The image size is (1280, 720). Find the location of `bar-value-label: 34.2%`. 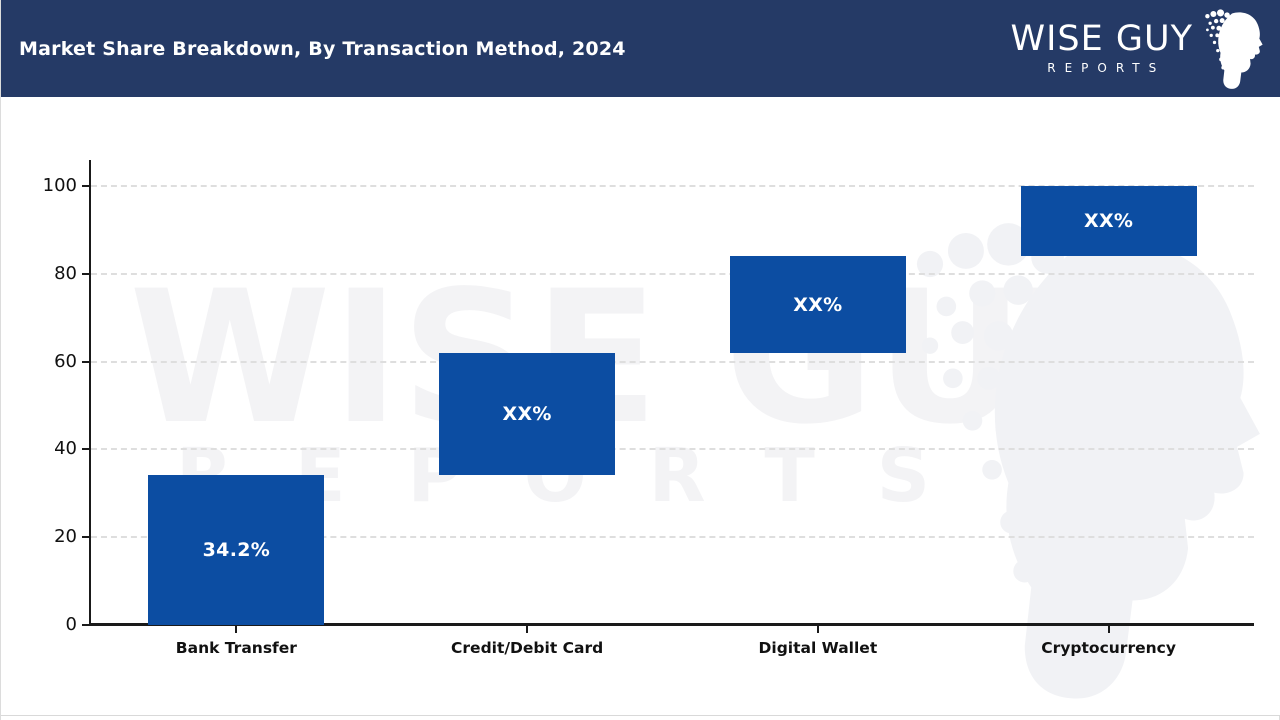

bar-value-label: 34.2% is located at coordinates (236, 549).